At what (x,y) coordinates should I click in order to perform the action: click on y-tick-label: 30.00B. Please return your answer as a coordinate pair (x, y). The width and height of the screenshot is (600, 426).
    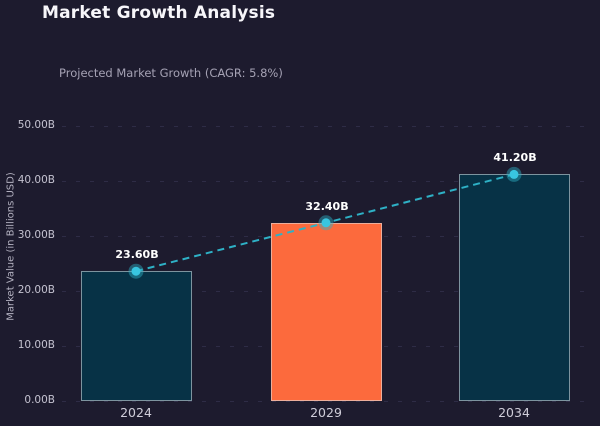
    Looking at the image, I should click on (36, 235).